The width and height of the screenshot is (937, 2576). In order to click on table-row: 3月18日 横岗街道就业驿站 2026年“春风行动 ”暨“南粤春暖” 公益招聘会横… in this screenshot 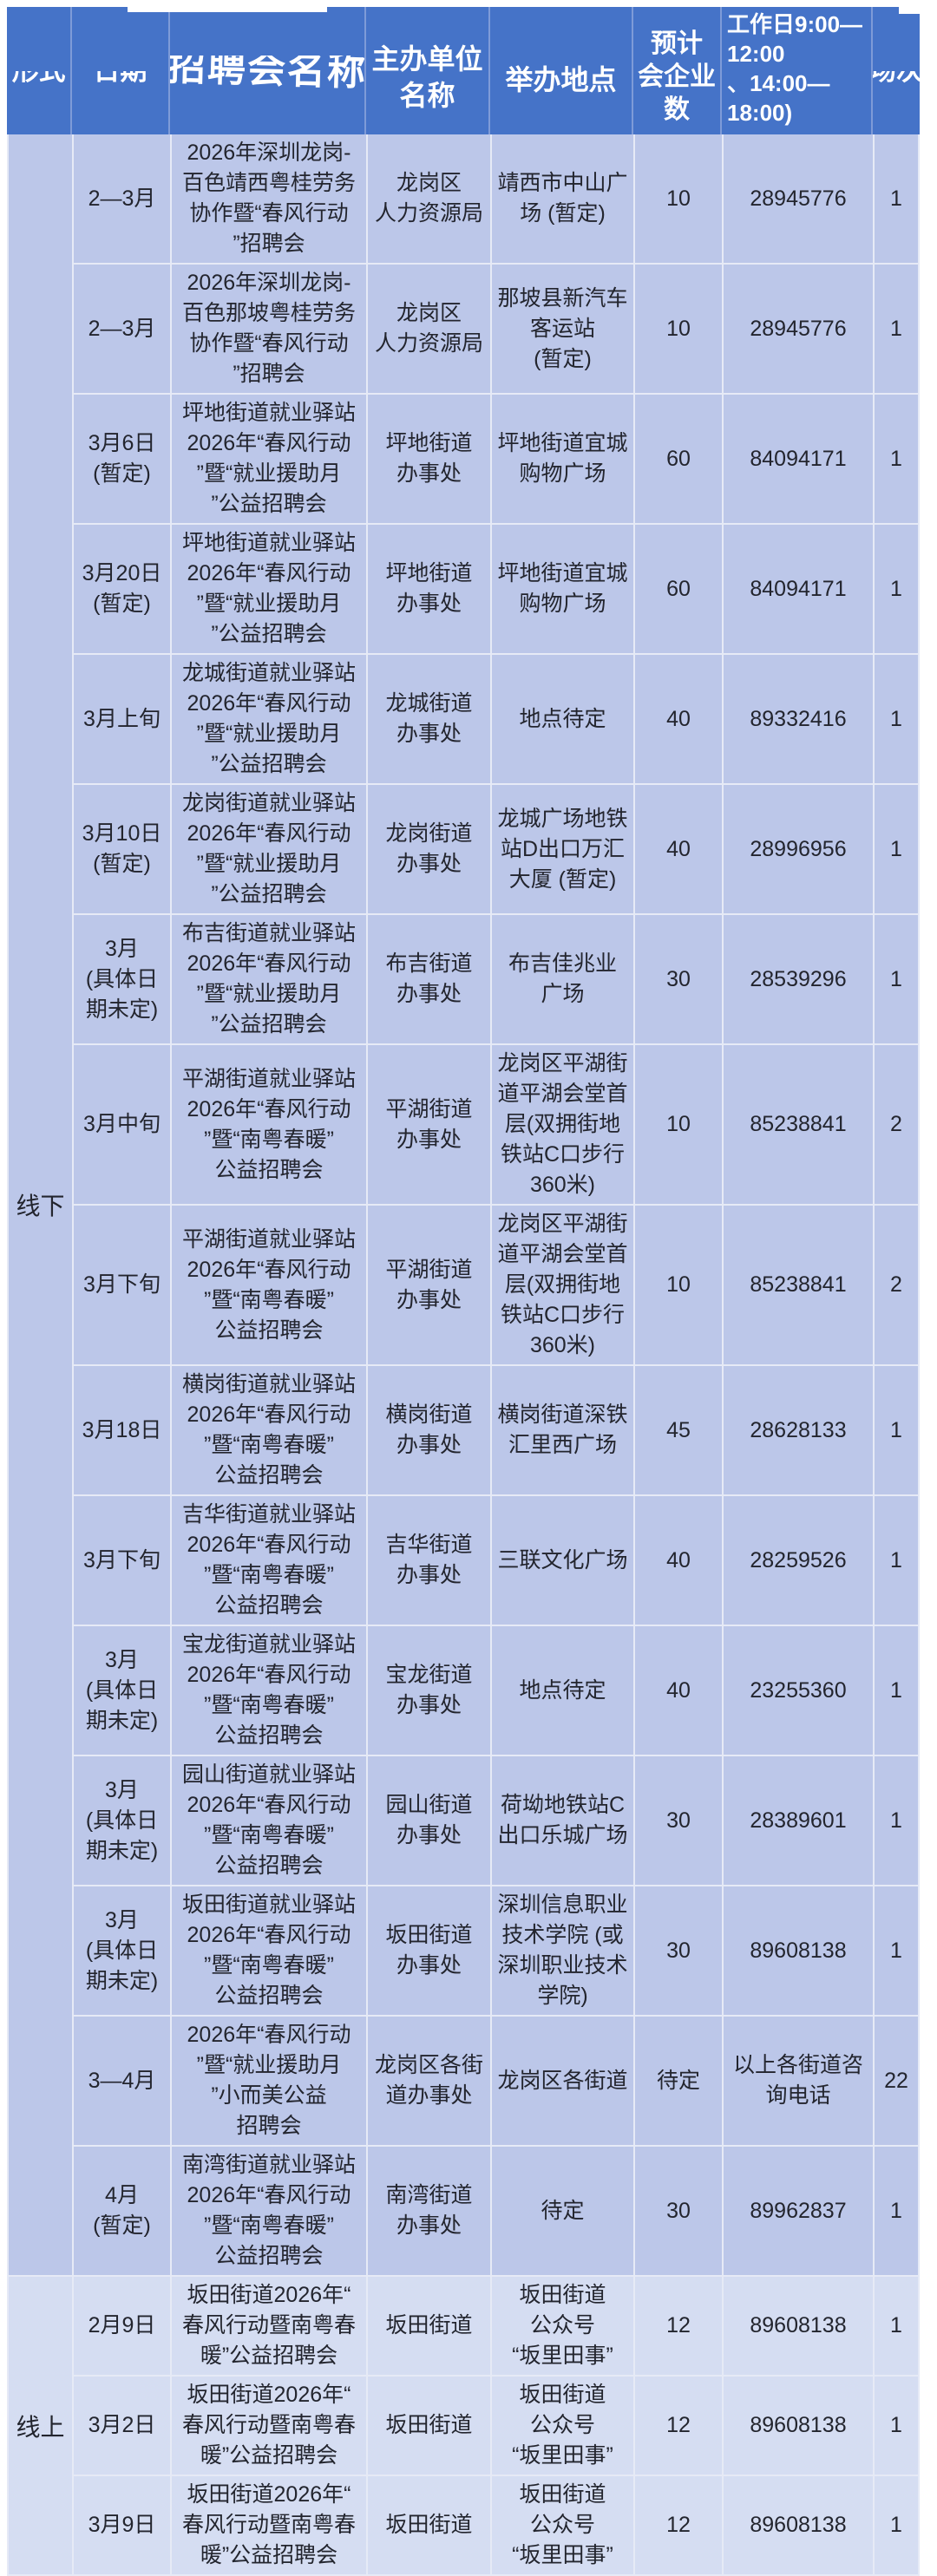, I will do `click(497, 1431)`.